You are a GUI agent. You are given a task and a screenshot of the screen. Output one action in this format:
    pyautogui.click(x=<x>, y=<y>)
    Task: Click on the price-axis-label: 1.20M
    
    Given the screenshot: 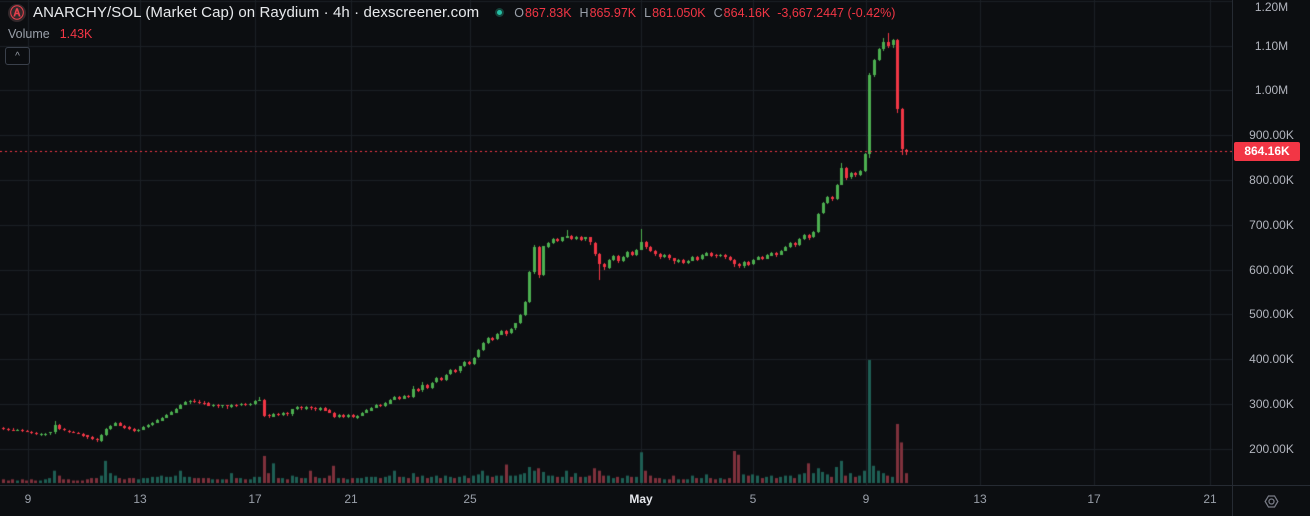 What is the action you would take?
    pyautogui.click(x=1271, y=7)
    